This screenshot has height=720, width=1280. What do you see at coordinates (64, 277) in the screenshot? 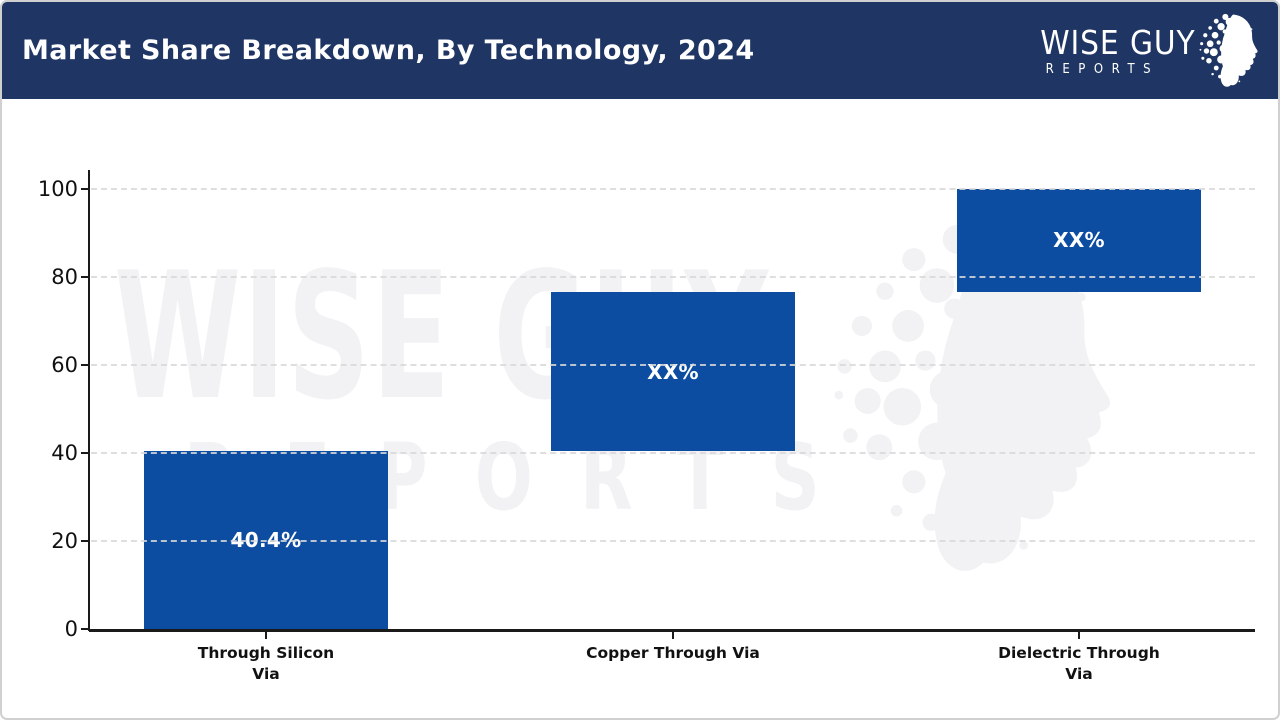
I see `y-tick-label-80: 80` at bounding box center [64, 277].